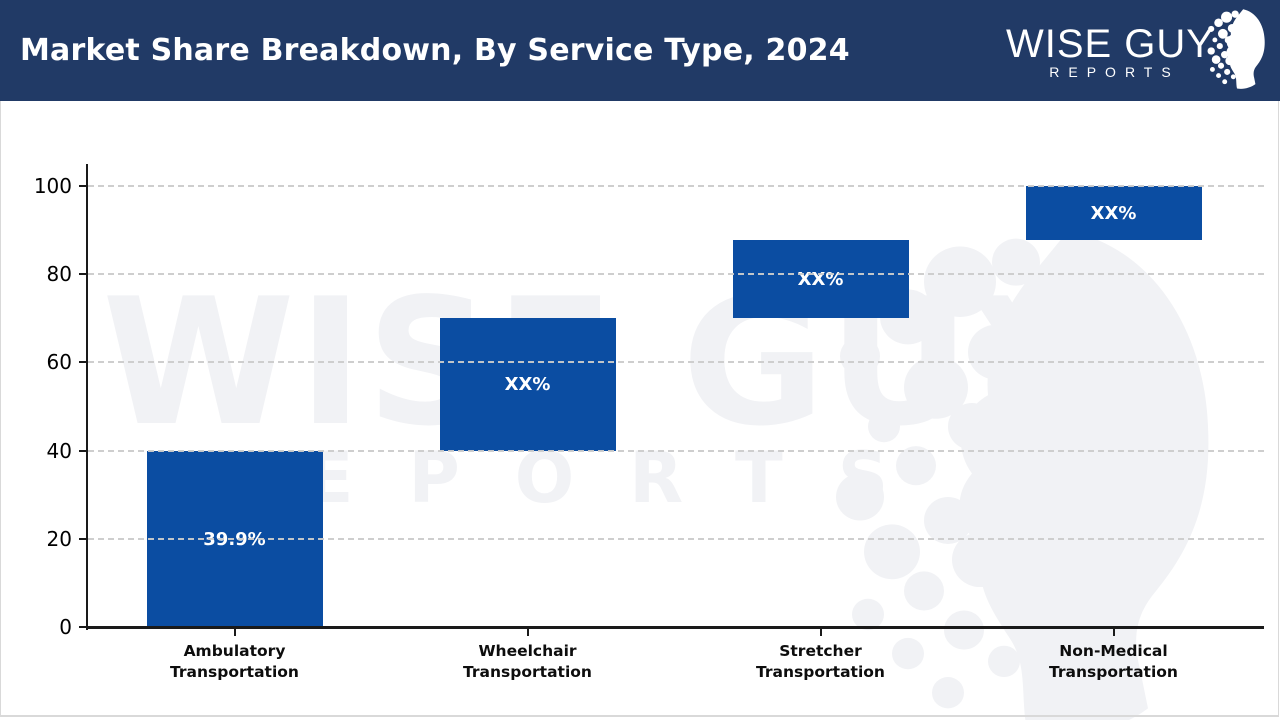 This screenshot has width=1280, height=720. Describe the element at coordinates (820, 651) in the screenshot. I see `category-line: Stretcher` at that location.